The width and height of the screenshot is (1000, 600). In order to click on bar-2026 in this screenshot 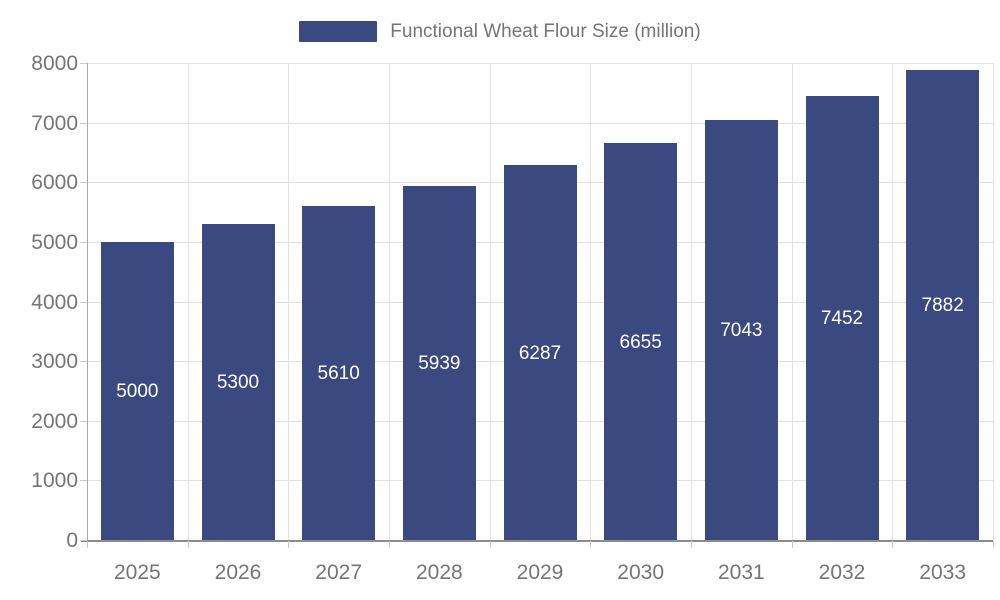, I will do `click(238, 381)`.